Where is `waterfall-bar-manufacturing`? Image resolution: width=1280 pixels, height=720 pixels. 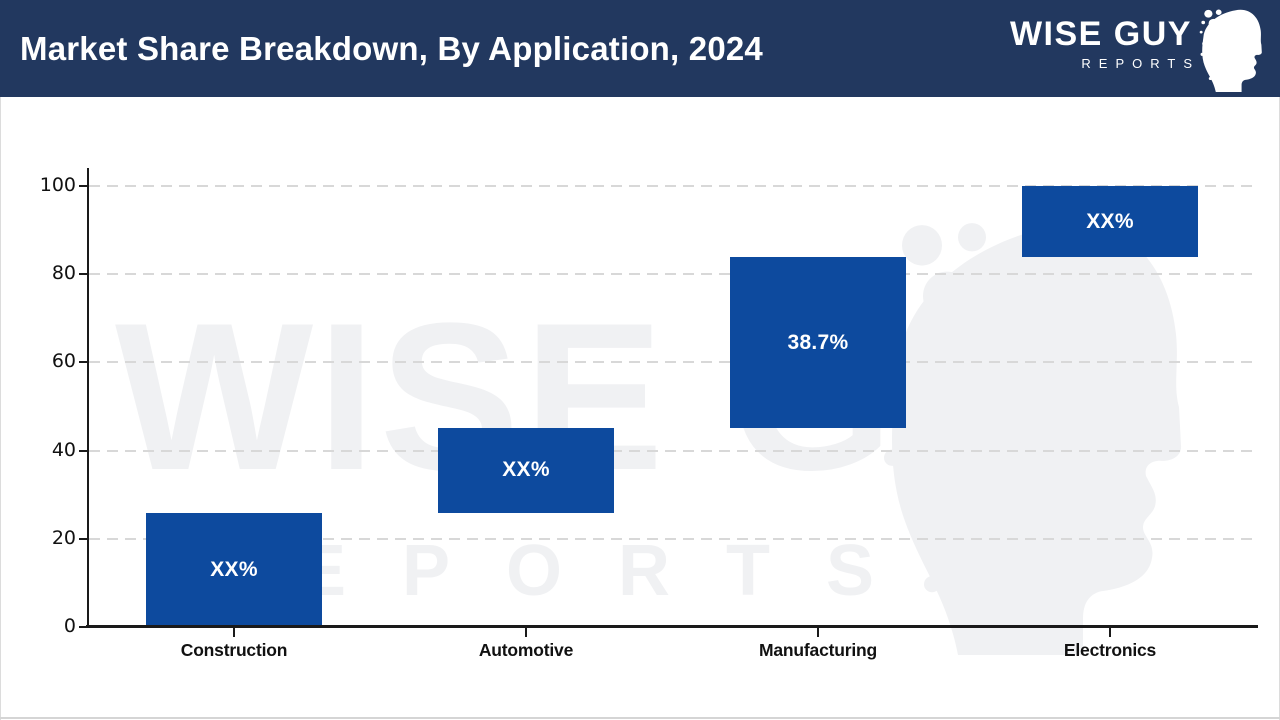
waterfall-bar-manufacturing is located at coordinates (818, 343).